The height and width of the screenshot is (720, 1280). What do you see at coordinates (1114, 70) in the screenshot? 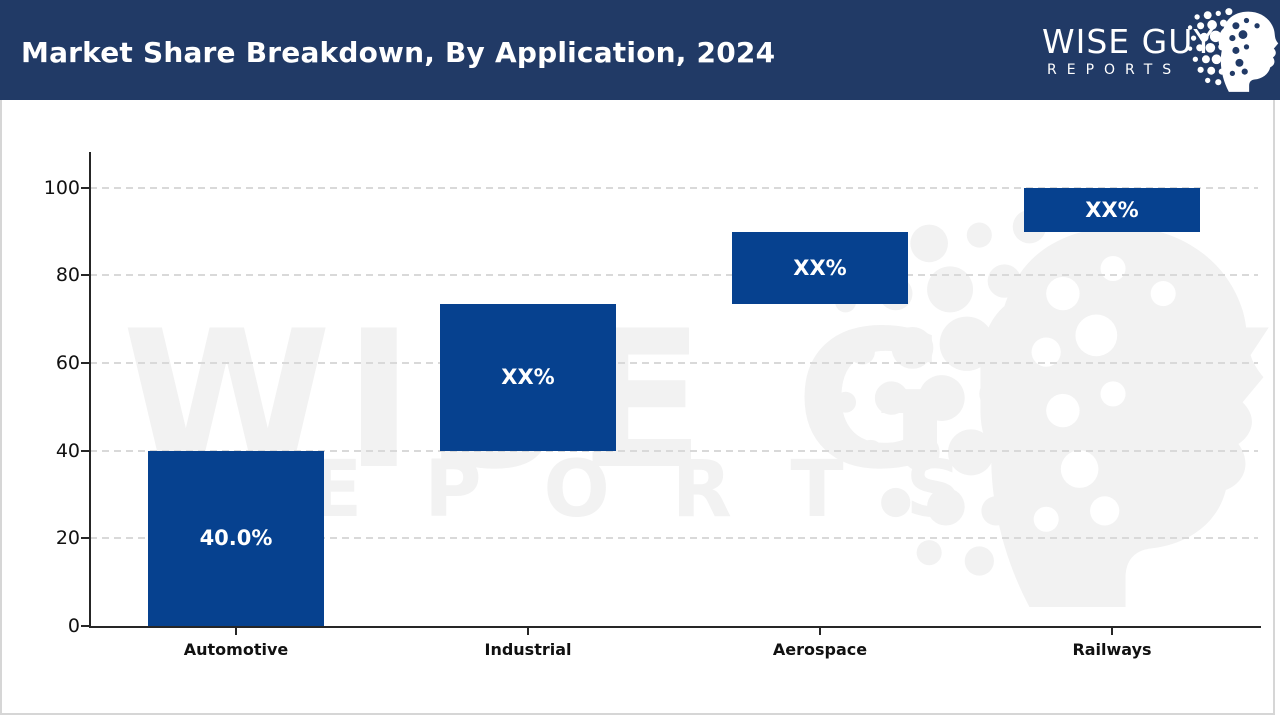
I see `logo-reports-label: REPORTS` at bounding box center [1114, 70].